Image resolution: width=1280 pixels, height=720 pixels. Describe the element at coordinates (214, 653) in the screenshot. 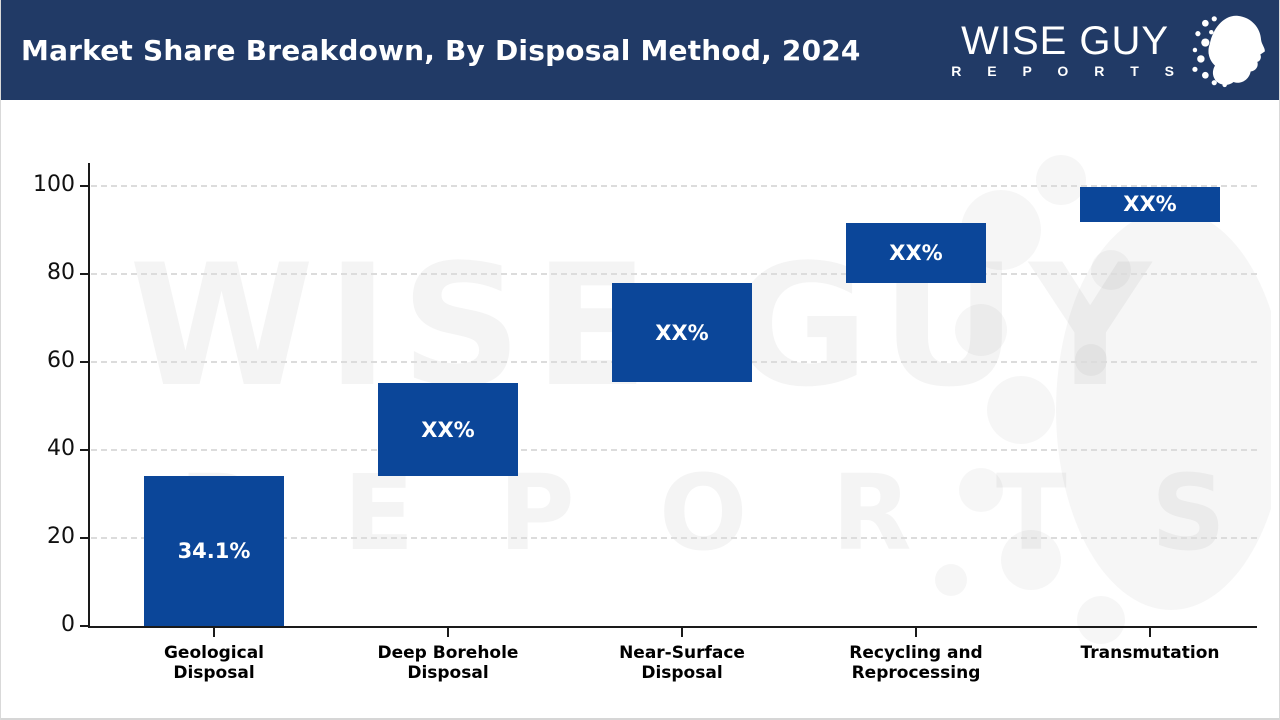

I see `x-axis-category-line: Geological` at that location.